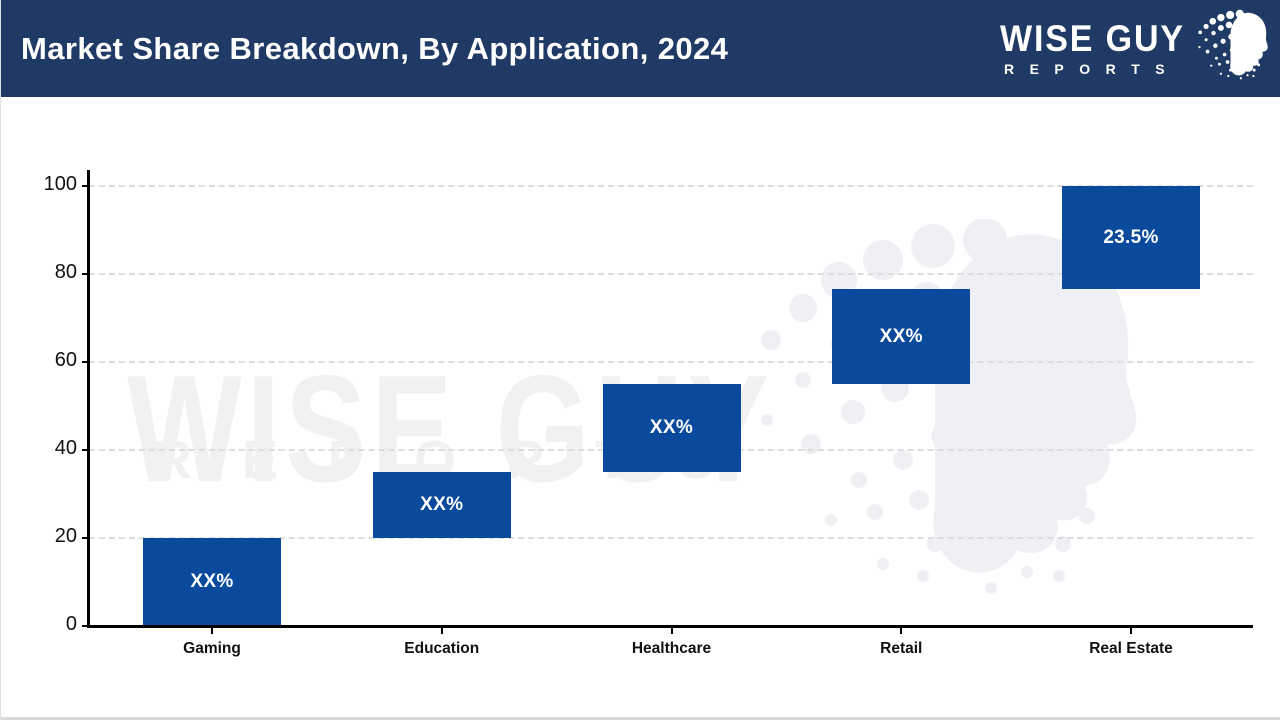  I want to click on y-tick-label-100: 100, so click(60, 184).